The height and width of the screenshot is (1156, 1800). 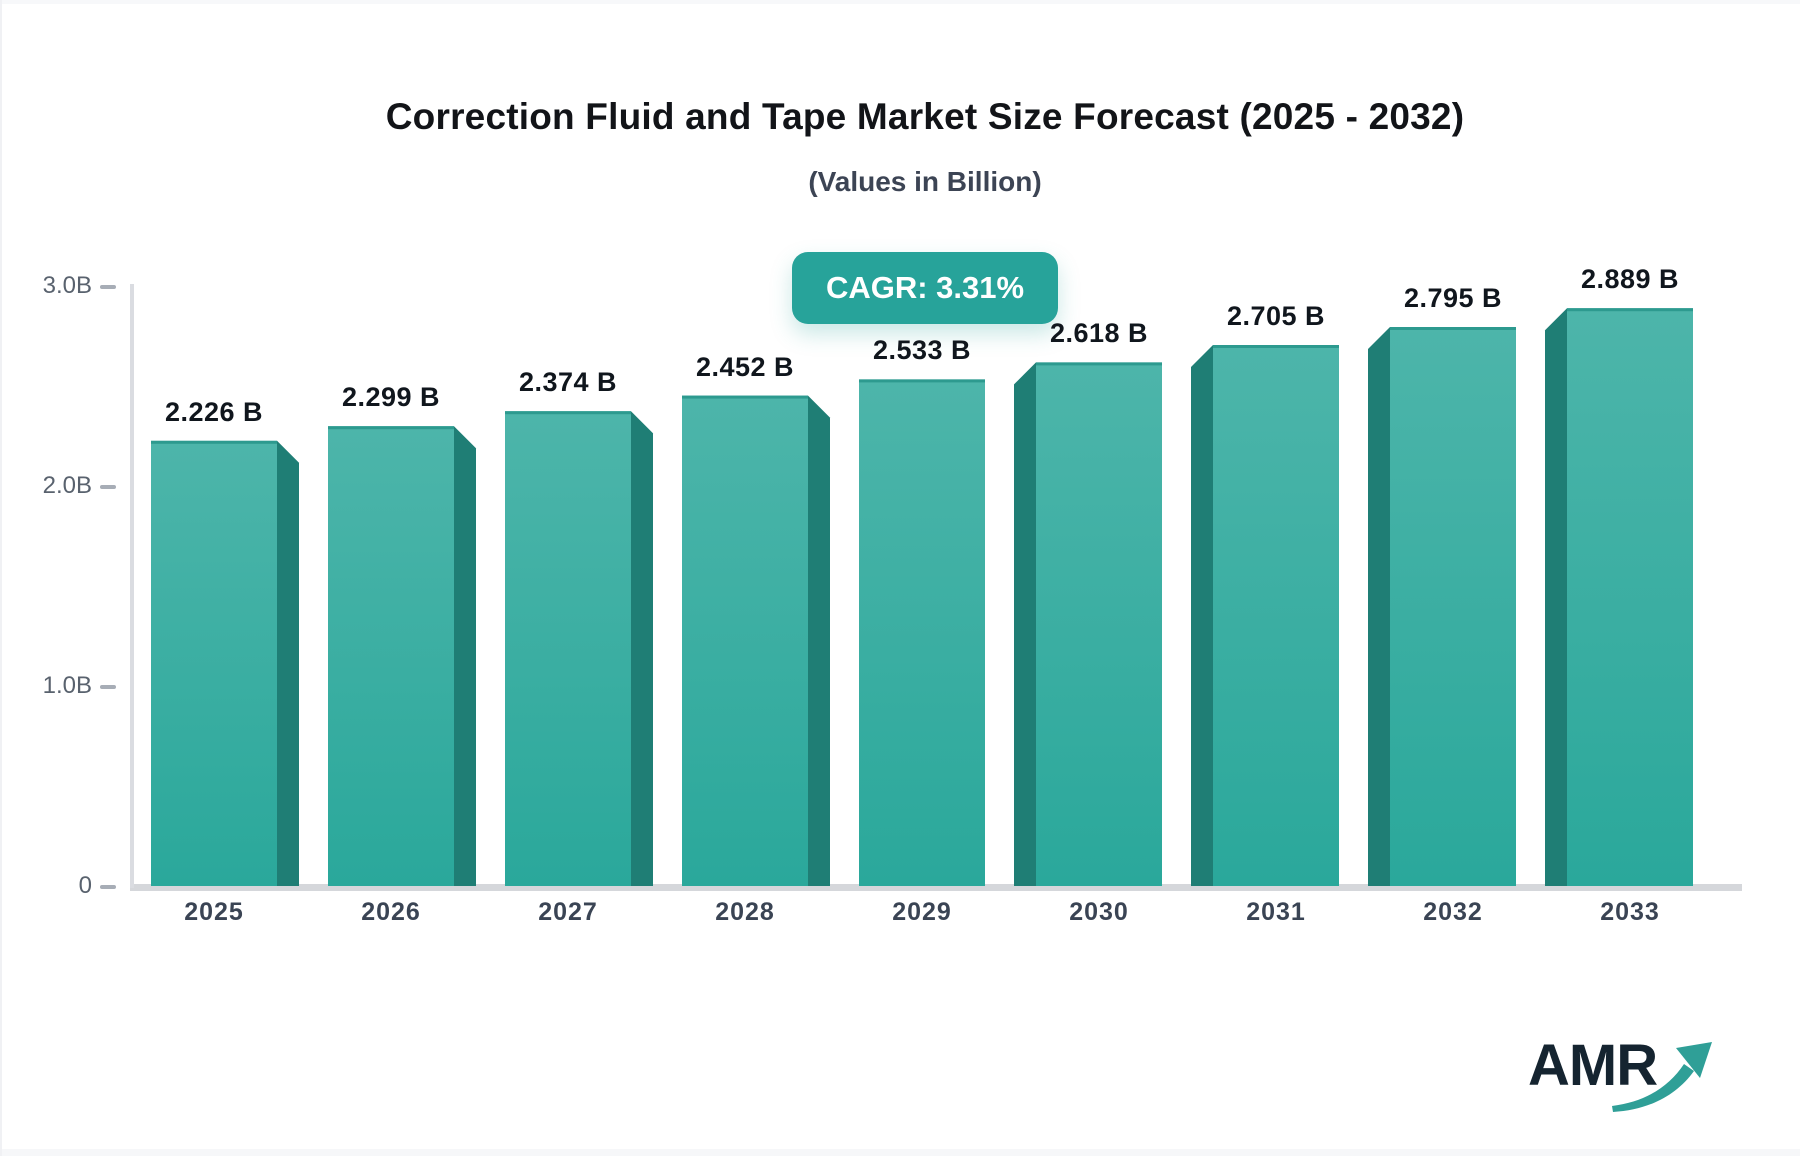 What do you see at coordinates (1276, 316) in the screenshot?
I see `value-label-2031: 2.705 B` at bounding box center [1276, 316].